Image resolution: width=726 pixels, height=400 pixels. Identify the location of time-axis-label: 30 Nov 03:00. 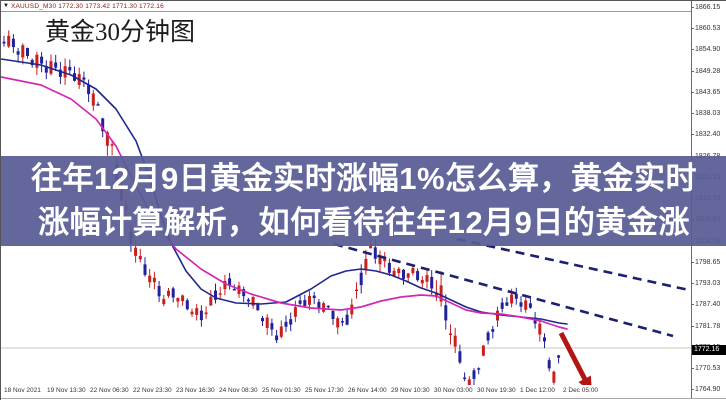
(453, 390).